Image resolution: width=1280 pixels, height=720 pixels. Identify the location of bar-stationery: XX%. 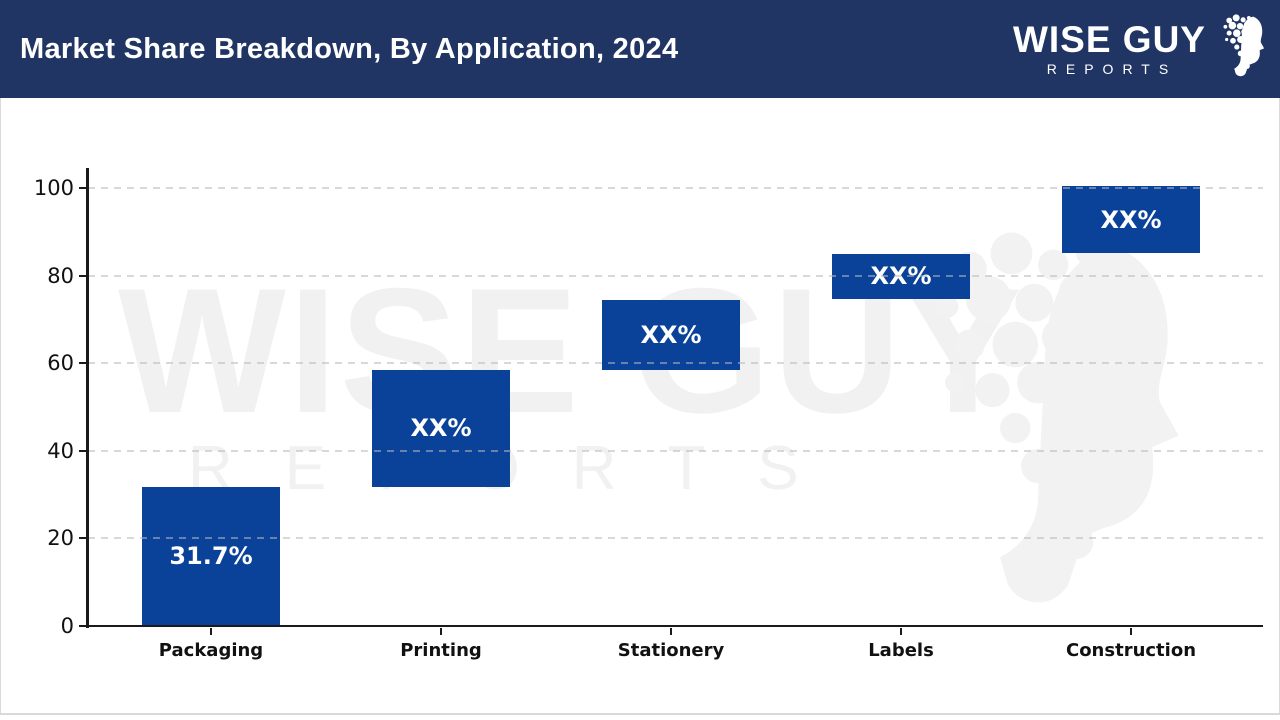
(671, 335).